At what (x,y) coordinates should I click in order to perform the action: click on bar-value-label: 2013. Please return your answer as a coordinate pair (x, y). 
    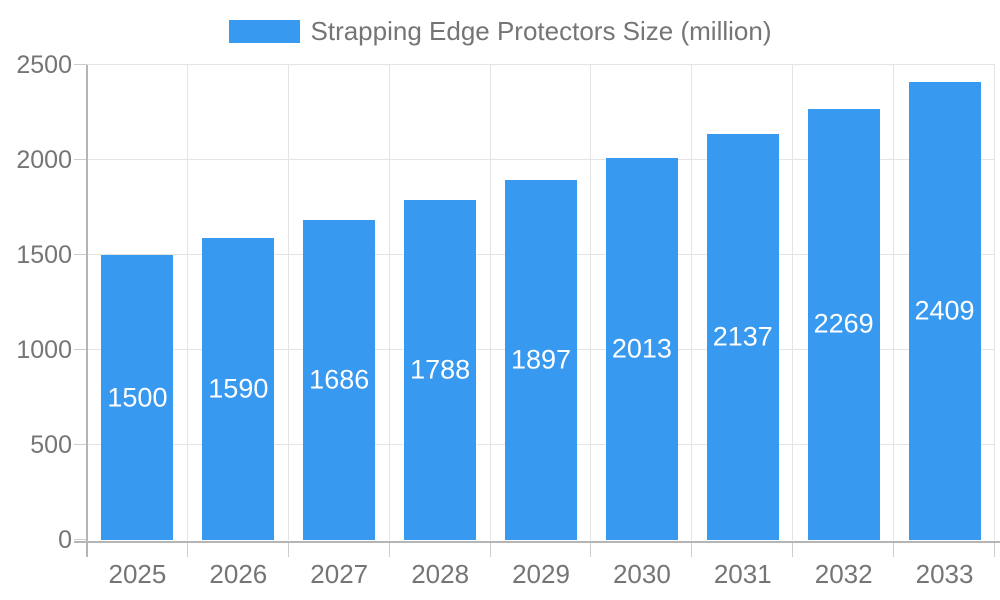
    Looking at the image, I should click on (641, 348).